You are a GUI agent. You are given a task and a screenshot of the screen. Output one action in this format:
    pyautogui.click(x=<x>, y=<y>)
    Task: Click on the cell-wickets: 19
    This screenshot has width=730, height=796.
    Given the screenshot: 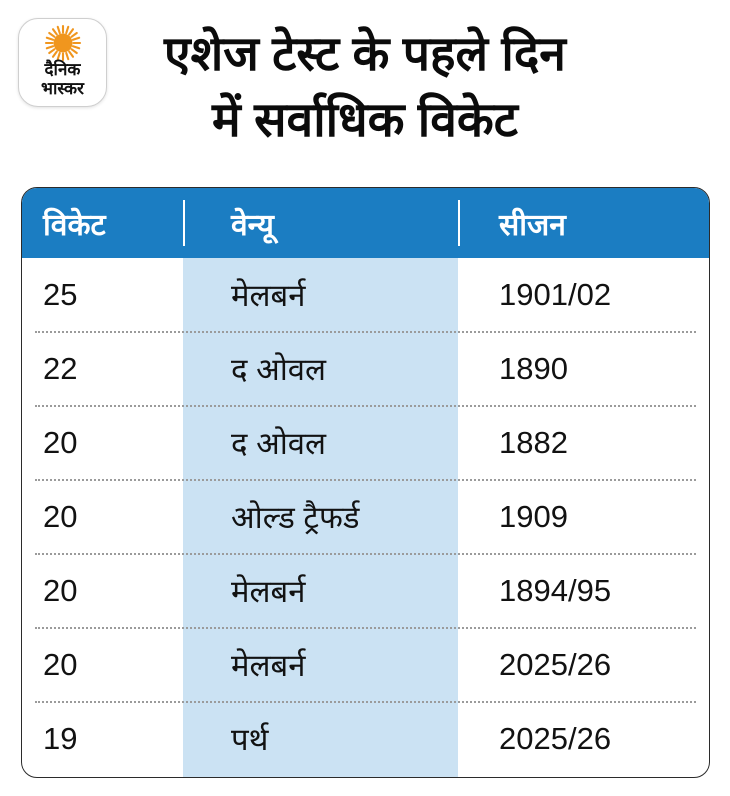 What is the action you would take?
    pyautogui.click(x=60, y=738)
    